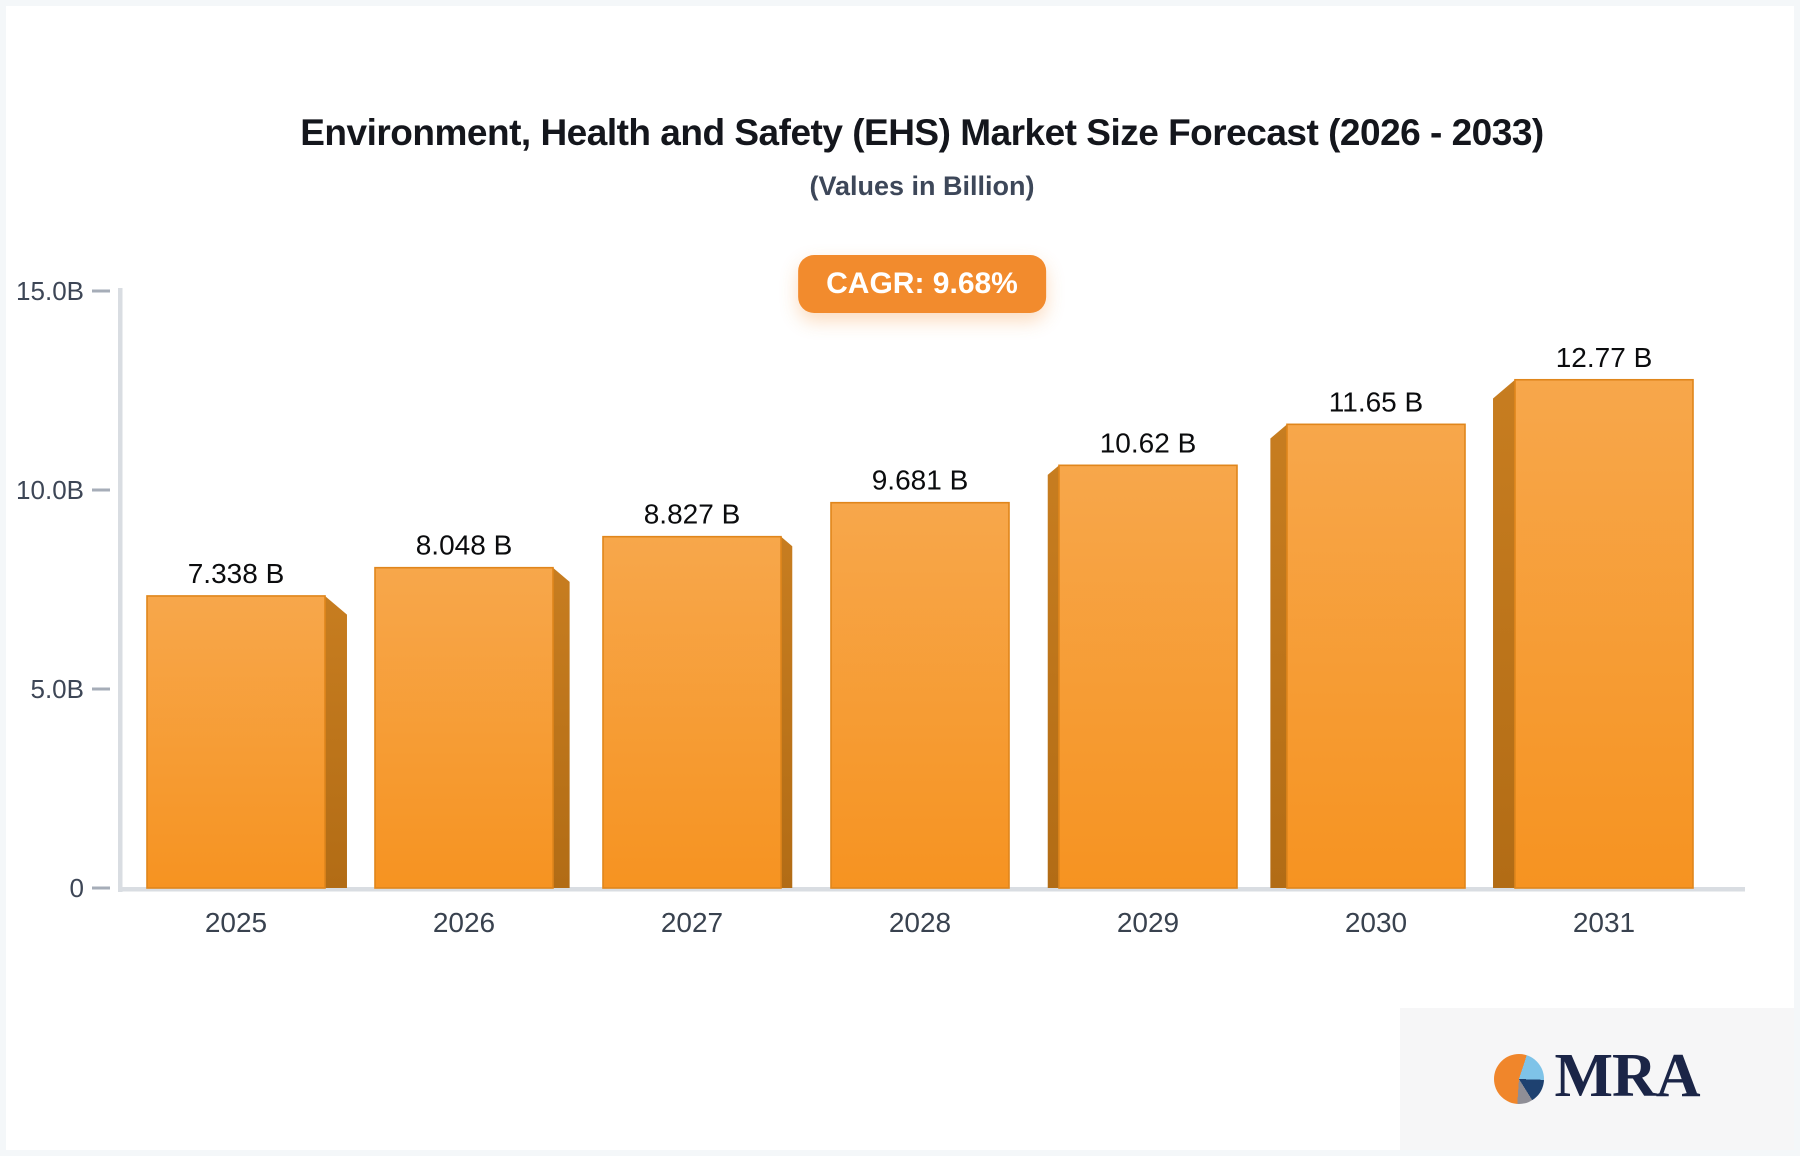  Describe the element at coordinates (58, 689) in the screenshot. I see `y-tick-label: 5.0B` at that location.